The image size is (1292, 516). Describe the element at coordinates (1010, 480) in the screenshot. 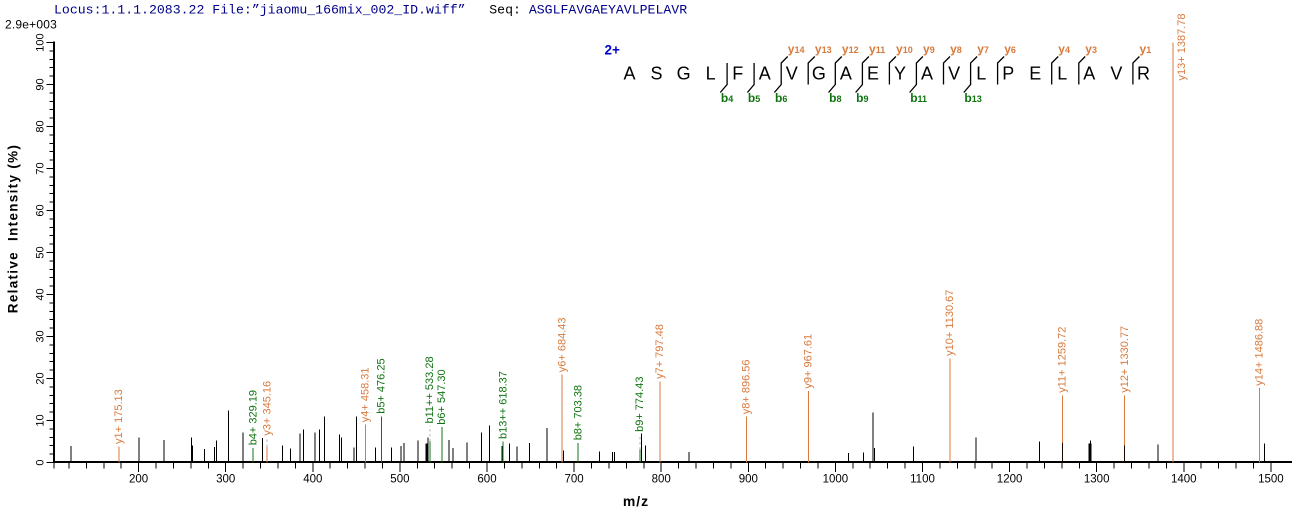

I see `svg-text: 1200` at that location.